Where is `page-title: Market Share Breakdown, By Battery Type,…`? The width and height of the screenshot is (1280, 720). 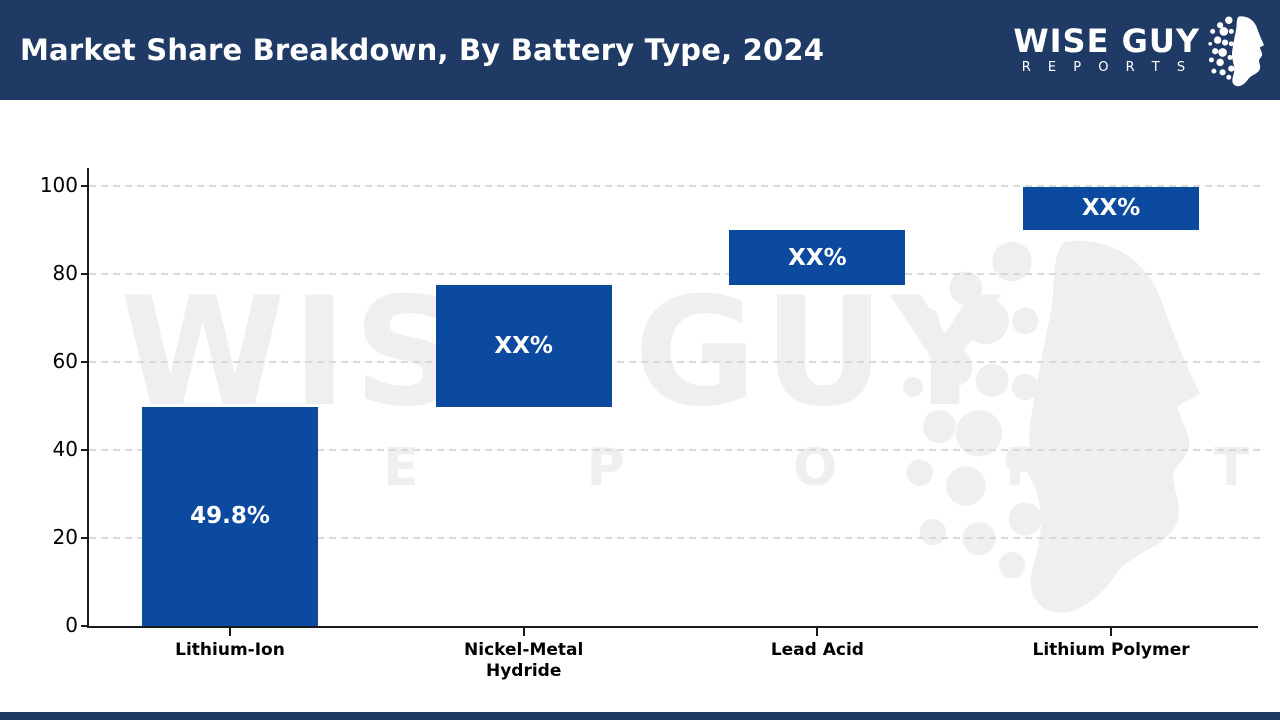
page-title: Market Share Breakdown, By Battery Type,… is located at coordinates (422, 50).